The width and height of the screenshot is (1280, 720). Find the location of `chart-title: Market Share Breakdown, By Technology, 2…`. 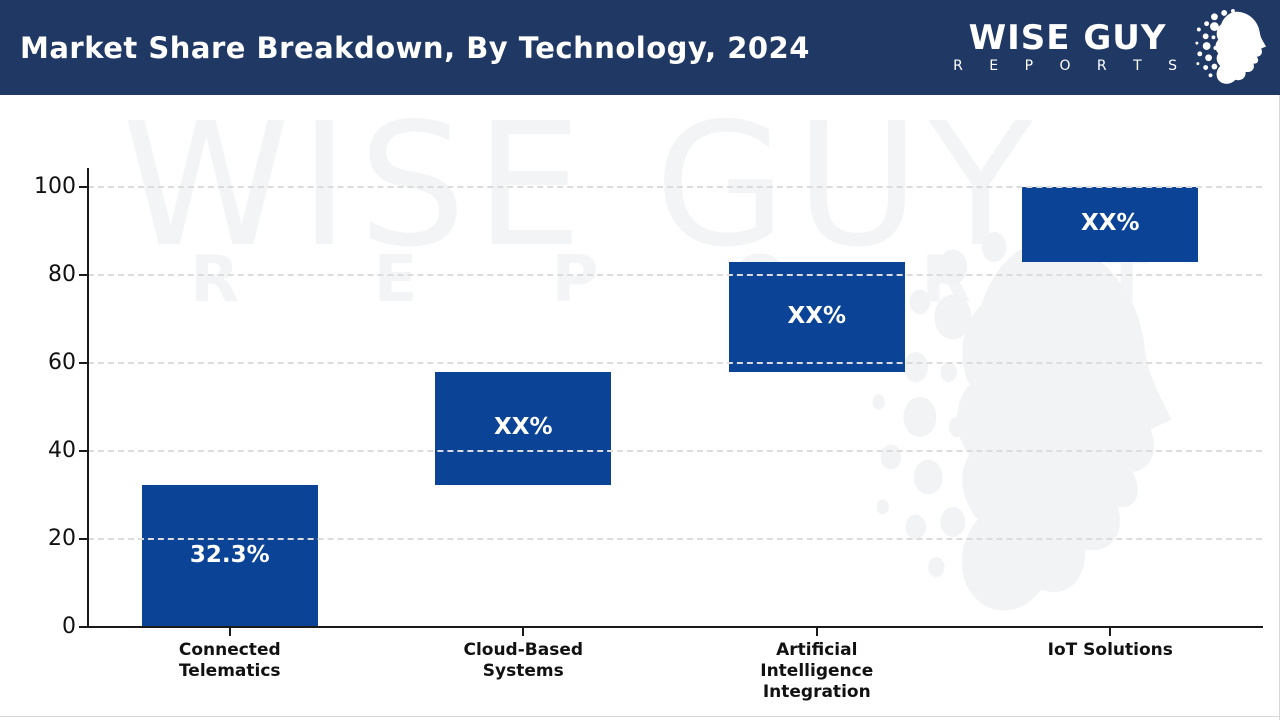

chart-title: Market Share Breakdown, By Technology, 2… is located at coordinates (415, 47).